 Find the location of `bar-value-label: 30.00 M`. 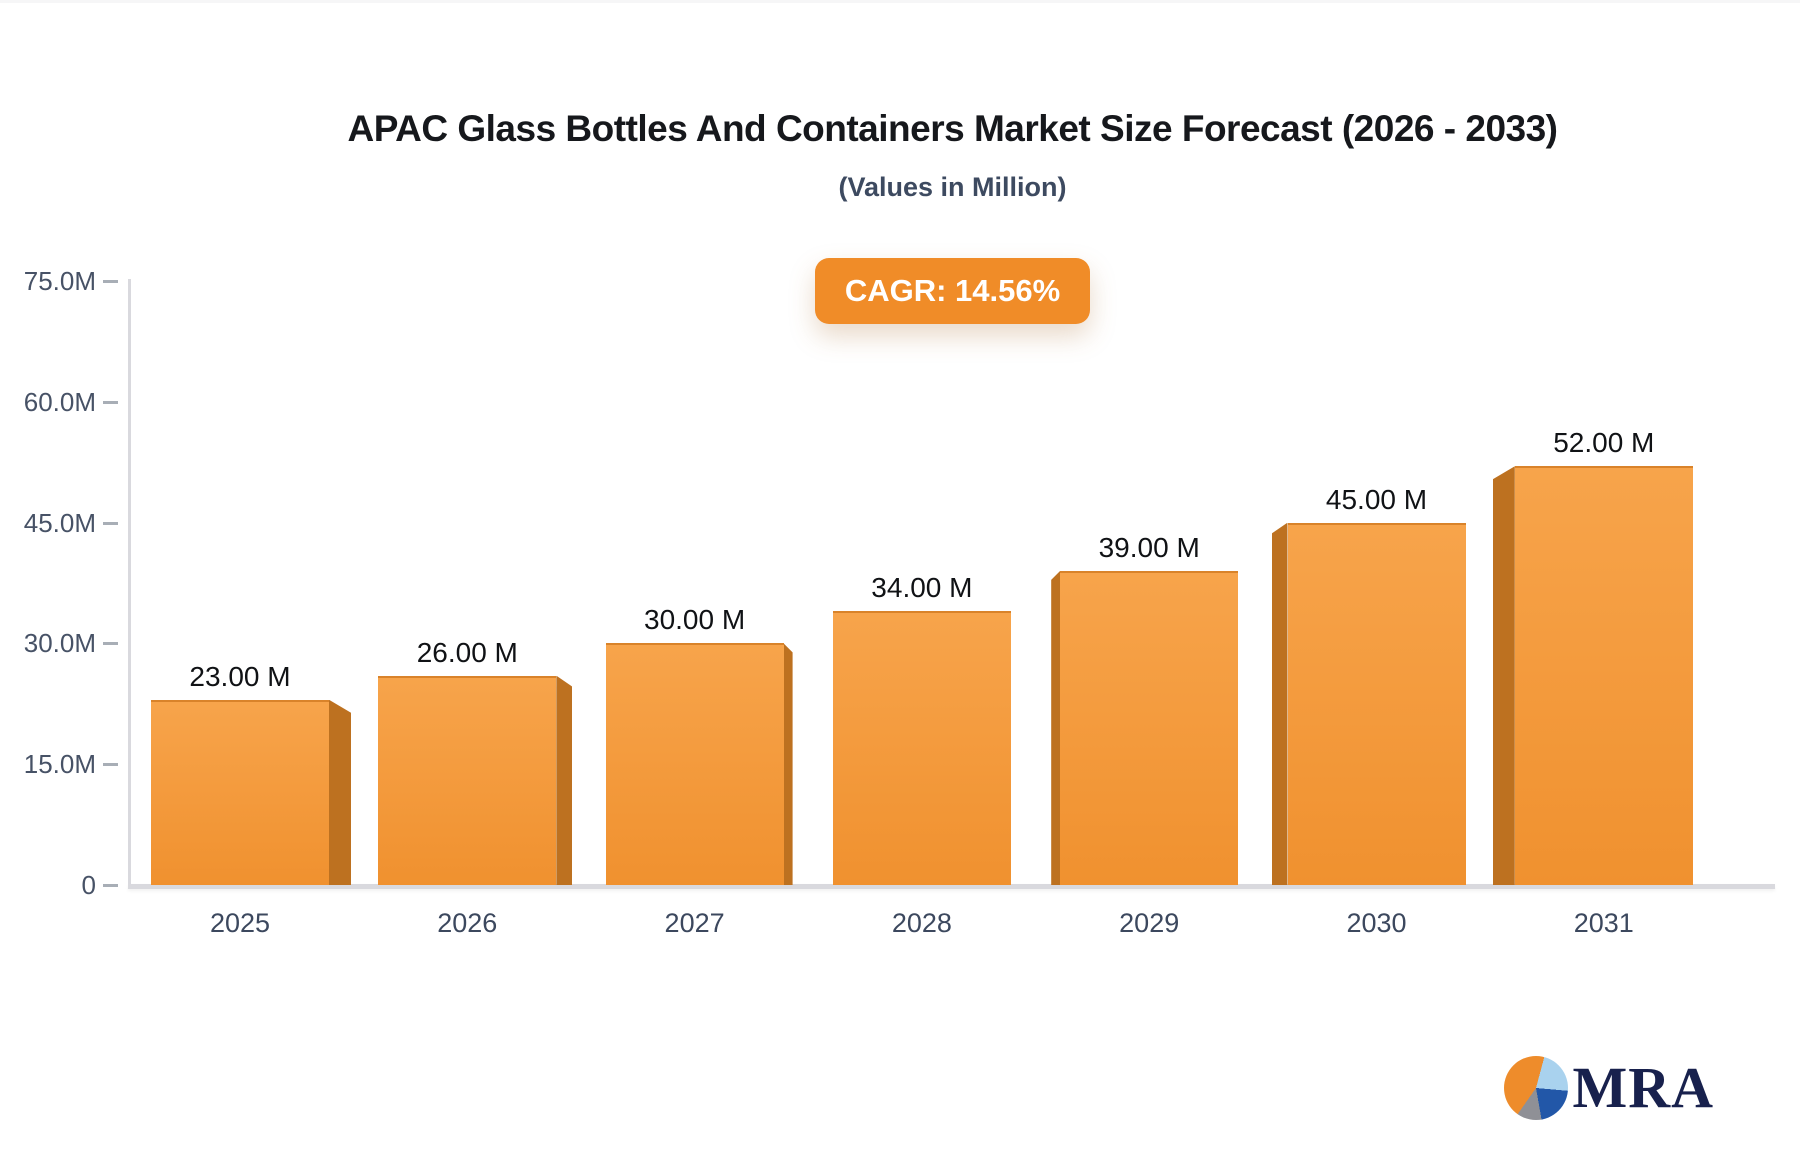

bar-value-label: 30.00 M is located at coordinates (695, 620).